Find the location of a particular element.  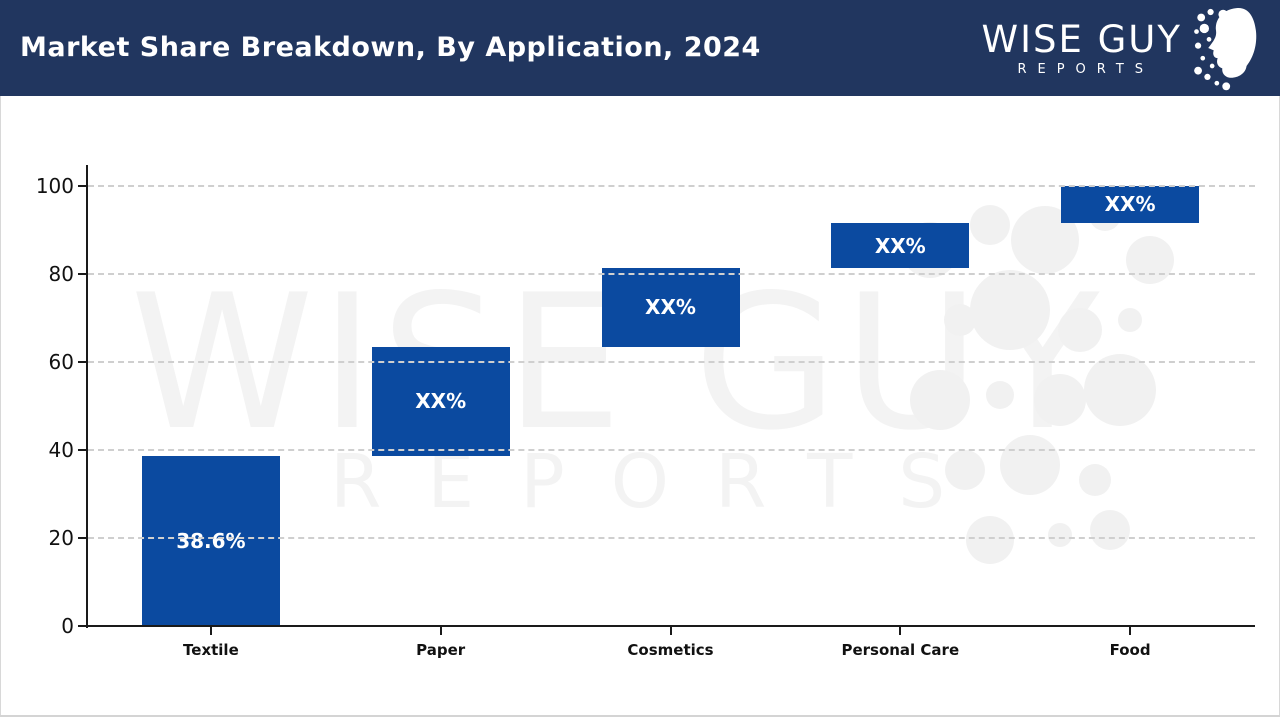

gridline-y80 is located at coordinates (671, 274).